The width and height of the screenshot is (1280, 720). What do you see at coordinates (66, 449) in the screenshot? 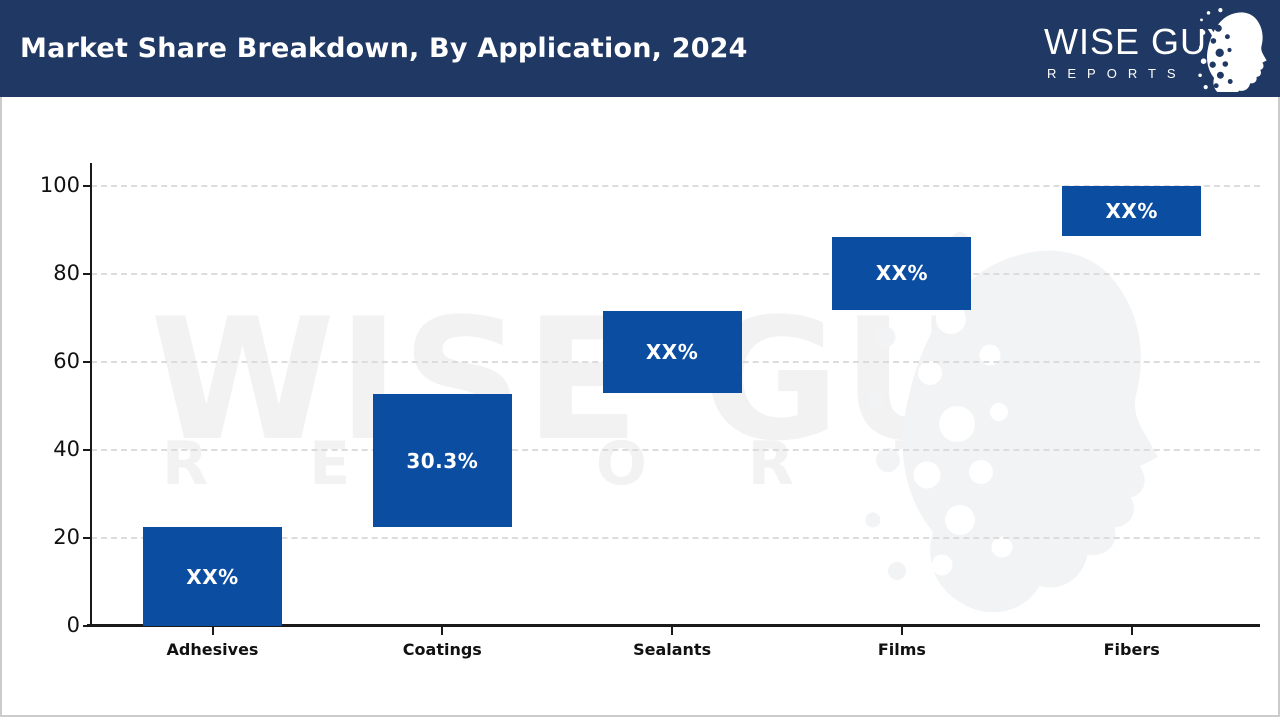
I see `y-tick-label: 40` at bounding box center [66, 449].